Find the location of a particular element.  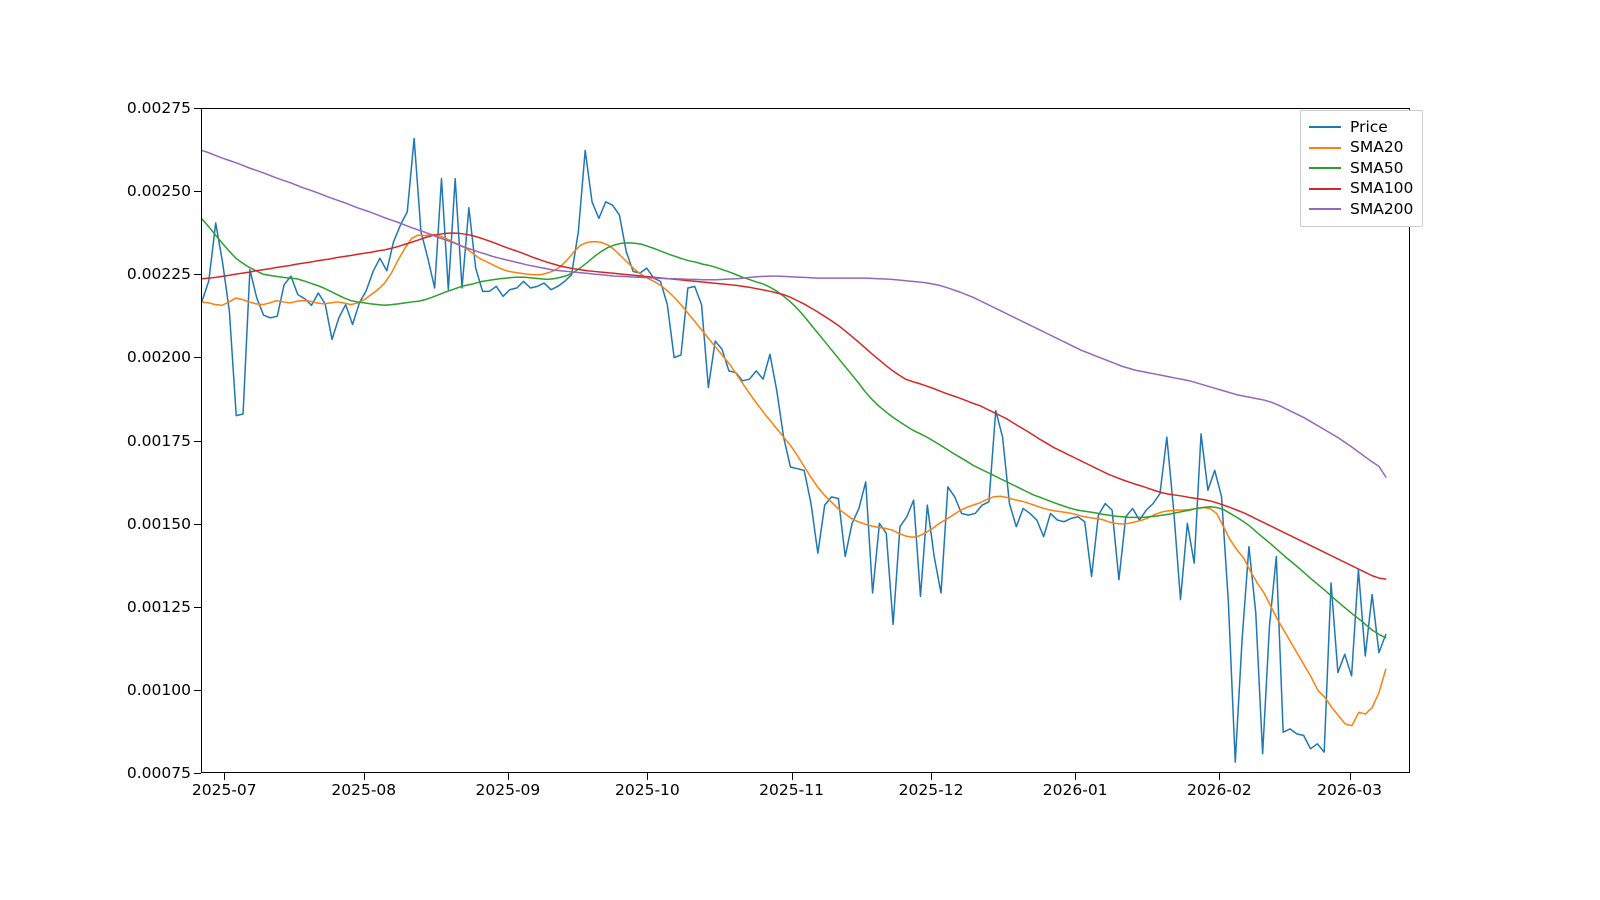

y-tick-label: 0.00075 is located at coordinates (158, 773).